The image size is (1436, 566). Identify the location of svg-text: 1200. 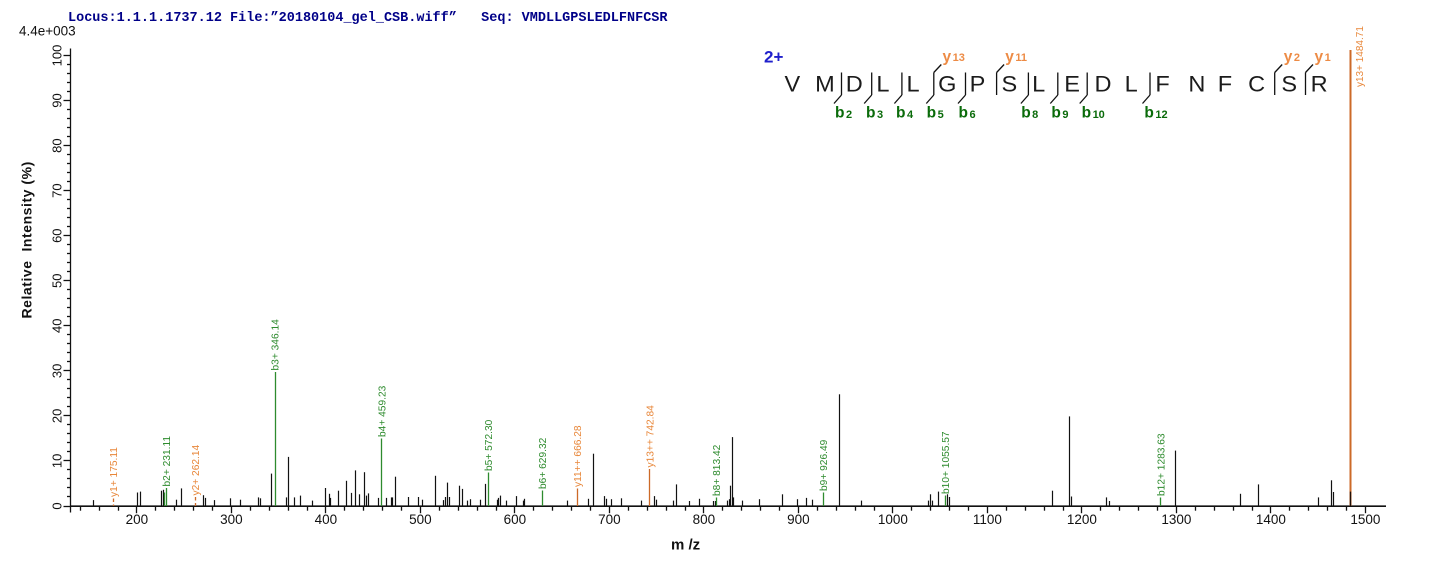
(1082, 519).